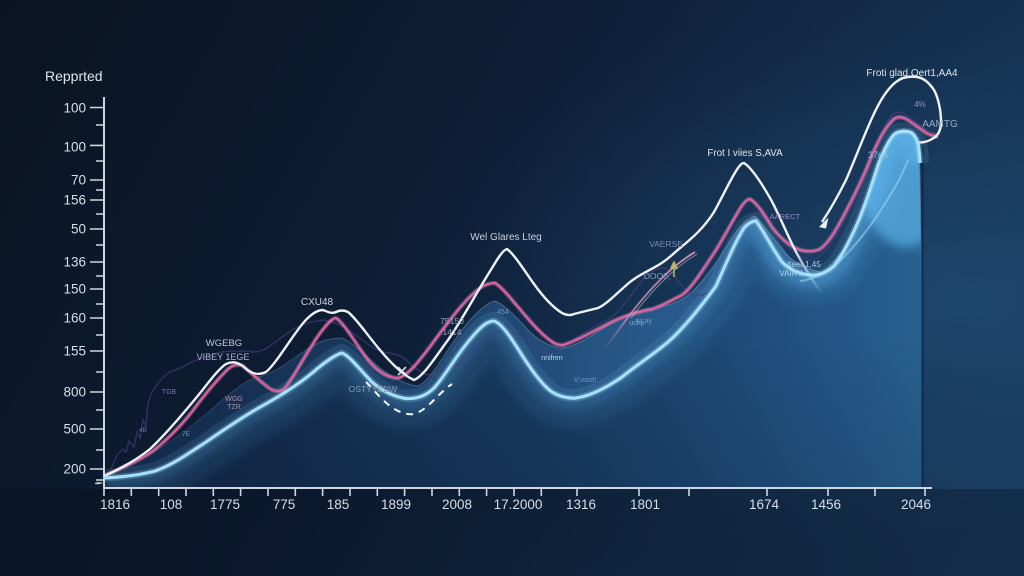 This screenshot has height=576, width=1024. I want to click on svg-text: 4%, so click(920, 104).